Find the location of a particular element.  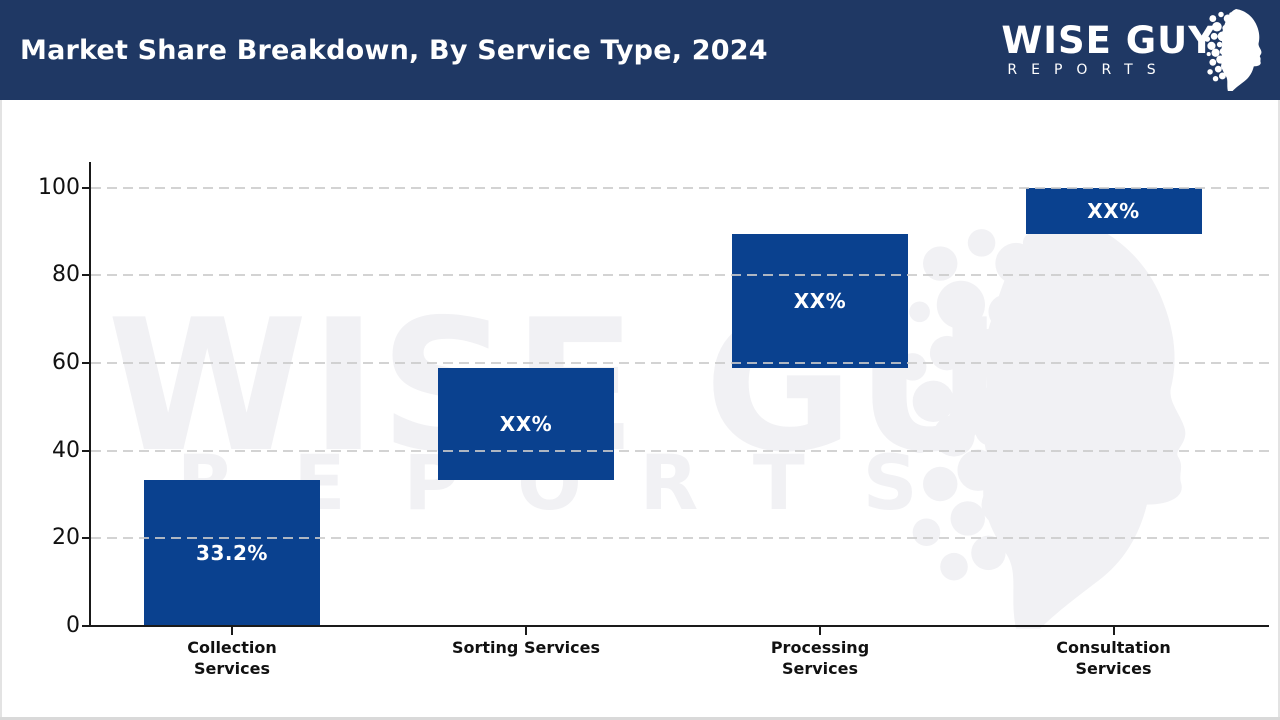

y-tick-label-100: 100 is located at coordinates (59, 187).